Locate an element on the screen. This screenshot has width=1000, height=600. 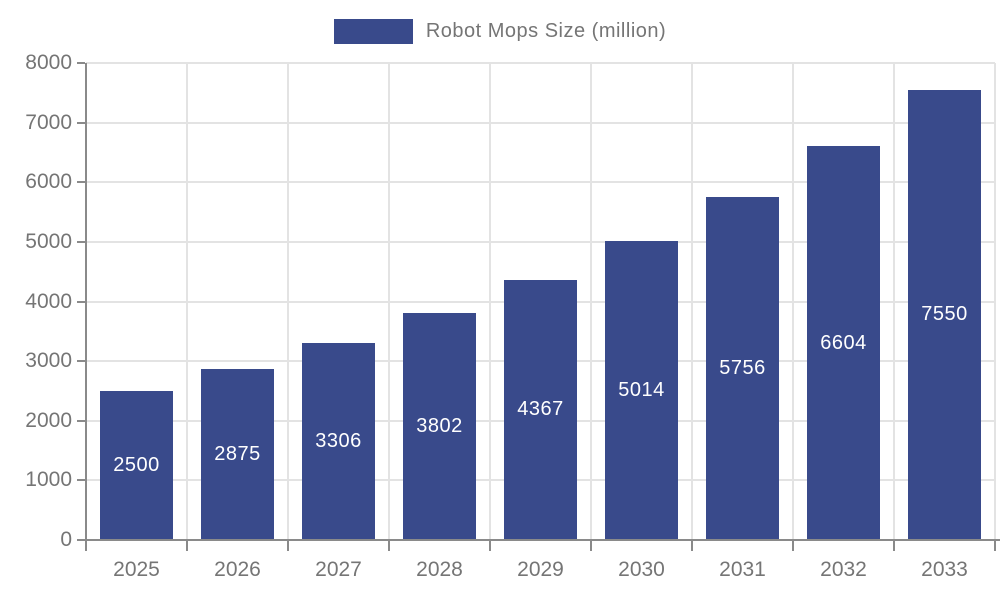
bar-value-label: 7550 is located at coordinates (944, 314).